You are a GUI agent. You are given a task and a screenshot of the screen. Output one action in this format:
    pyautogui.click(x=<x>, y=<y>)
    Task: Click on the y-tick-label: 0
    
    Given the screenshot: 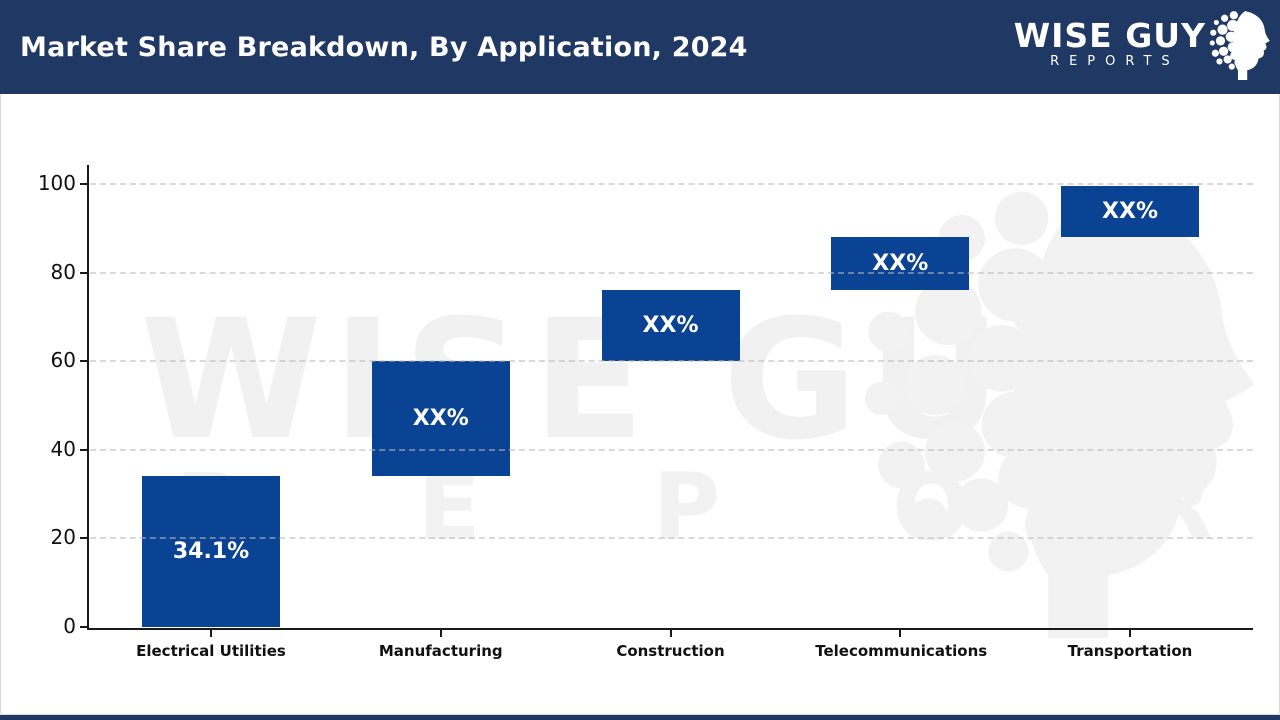 What is the action you would take?
    pyautogui.click(x=69, y=626)
    